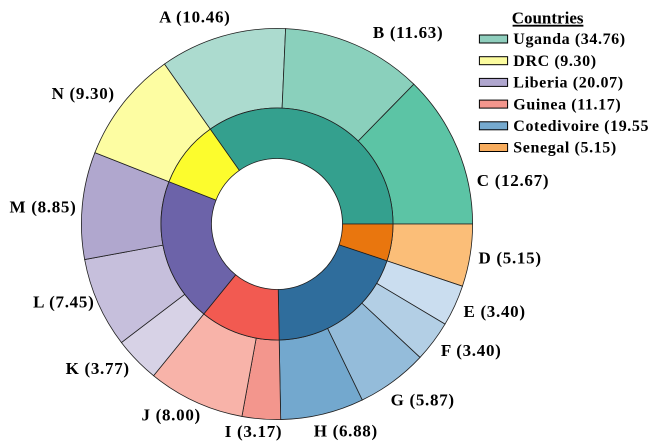  What do you see at coordinates (170, 415) in the screenshot?
I see `svg-text: J (8.00)` at bounding box center [170, 415].